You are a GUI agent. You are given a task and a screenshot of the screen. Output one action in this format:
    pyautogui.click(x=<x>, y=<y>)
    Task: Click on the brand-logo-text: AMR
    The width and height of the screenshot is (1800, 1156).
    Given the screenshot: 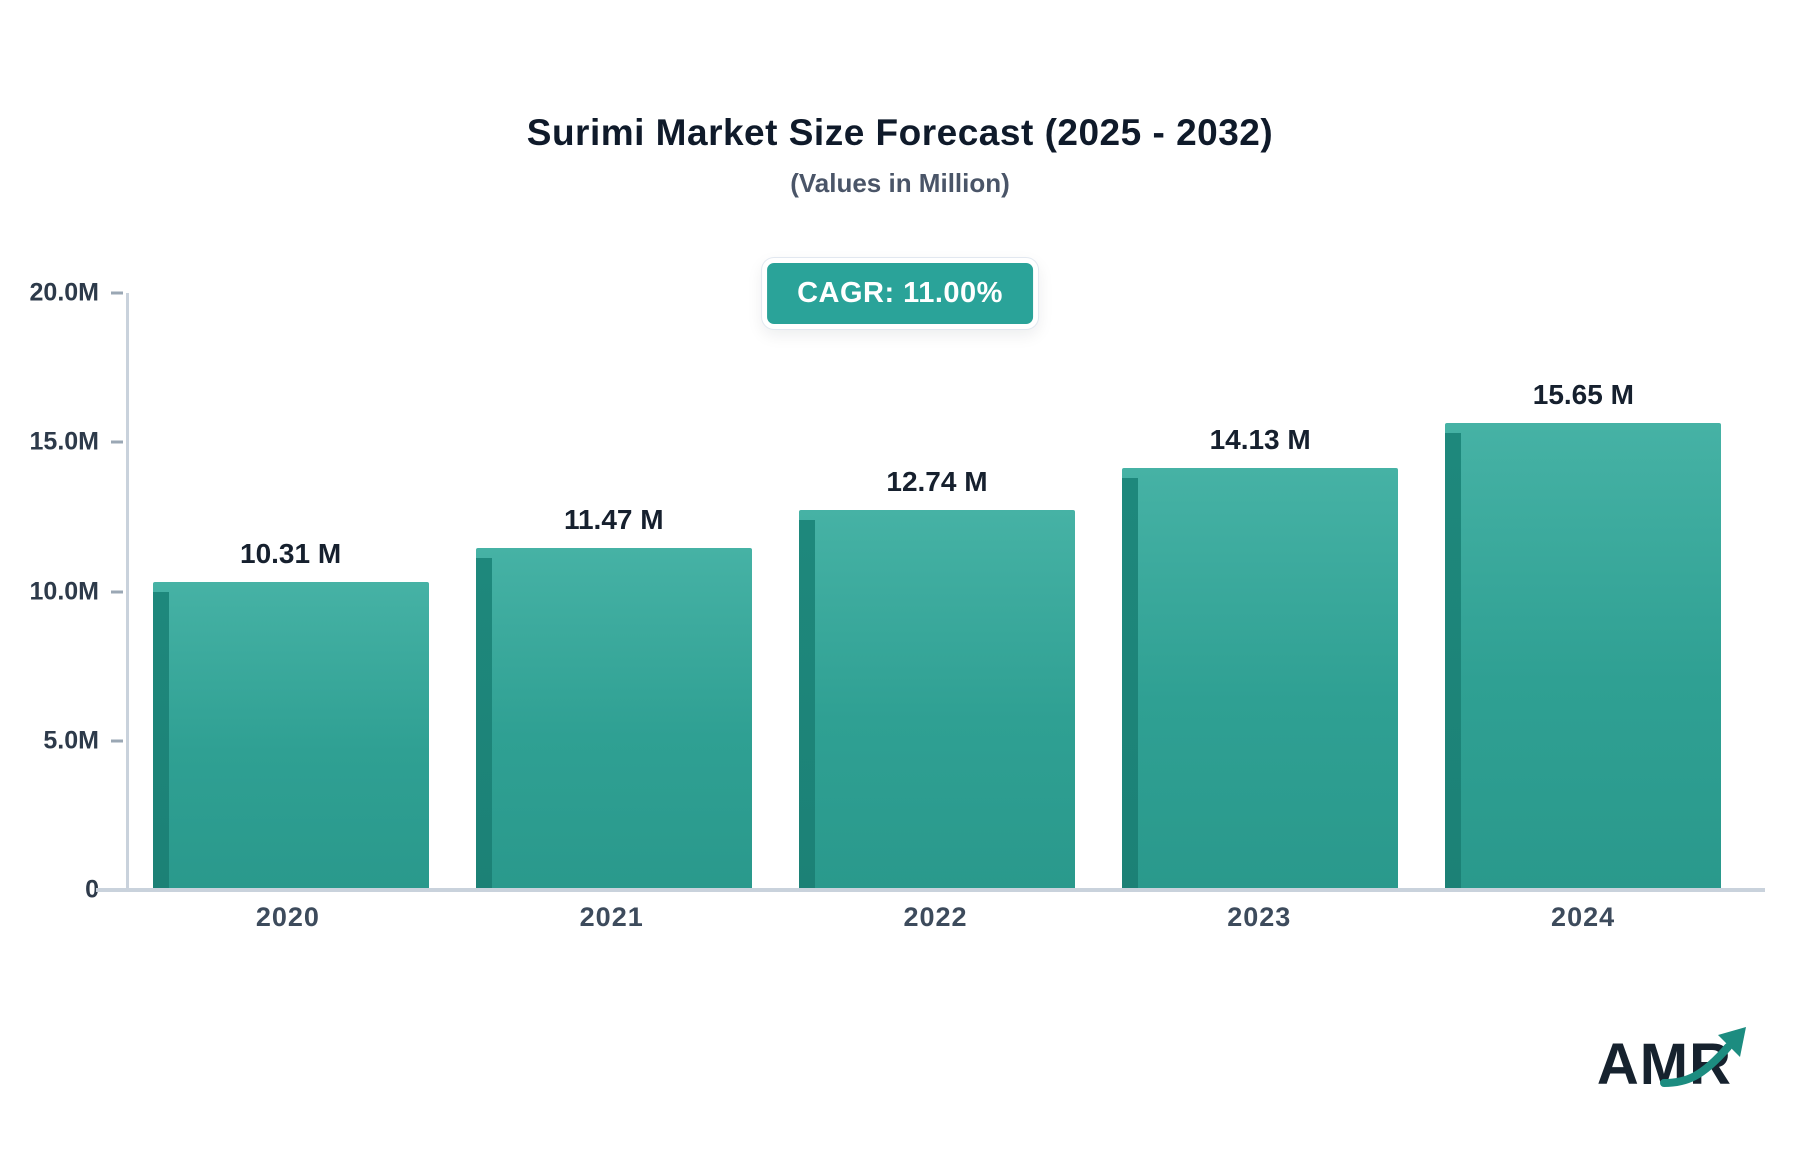 What is the action you would take?
    pyautogui.click(x=1664, y=1064)
    